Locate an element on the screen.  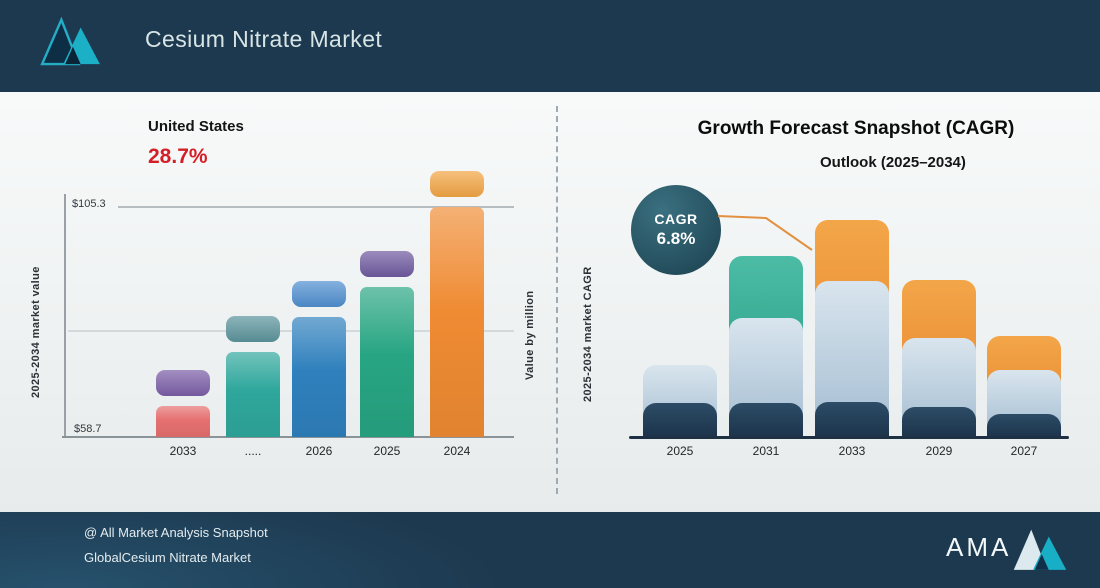
x-axis-label: 2027 is located at coordinates (1024, 451).